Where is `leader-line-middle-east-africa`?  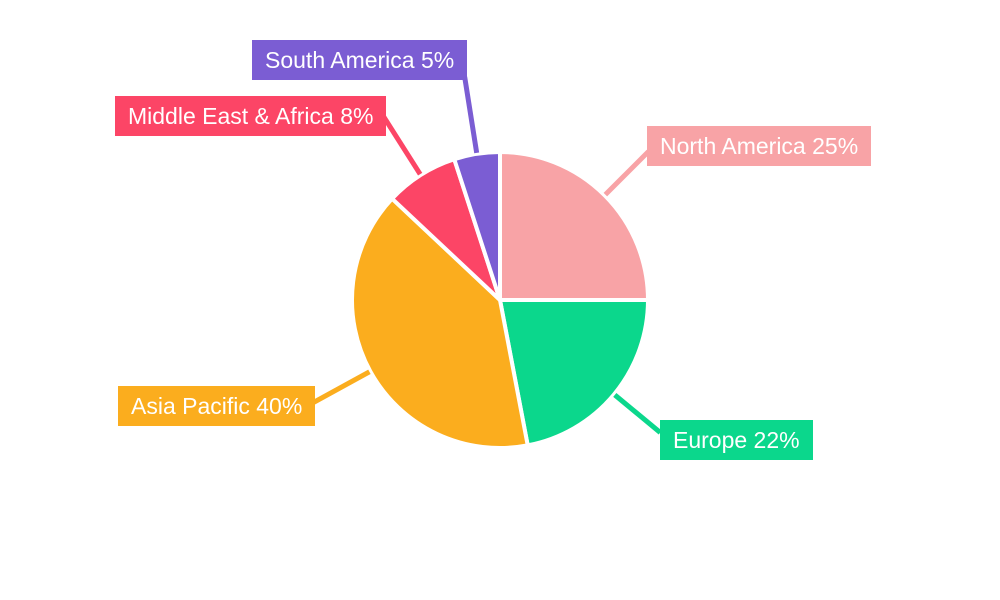 leader-line-middle-east-africa is located at coordinates (401, 144).